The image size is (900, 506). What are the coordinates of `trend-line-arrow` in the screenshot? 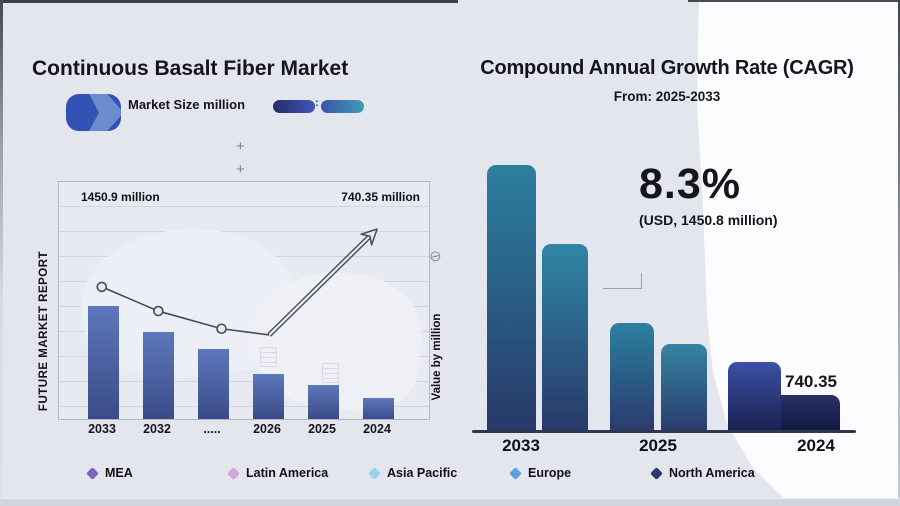 It's located at (237, 282).